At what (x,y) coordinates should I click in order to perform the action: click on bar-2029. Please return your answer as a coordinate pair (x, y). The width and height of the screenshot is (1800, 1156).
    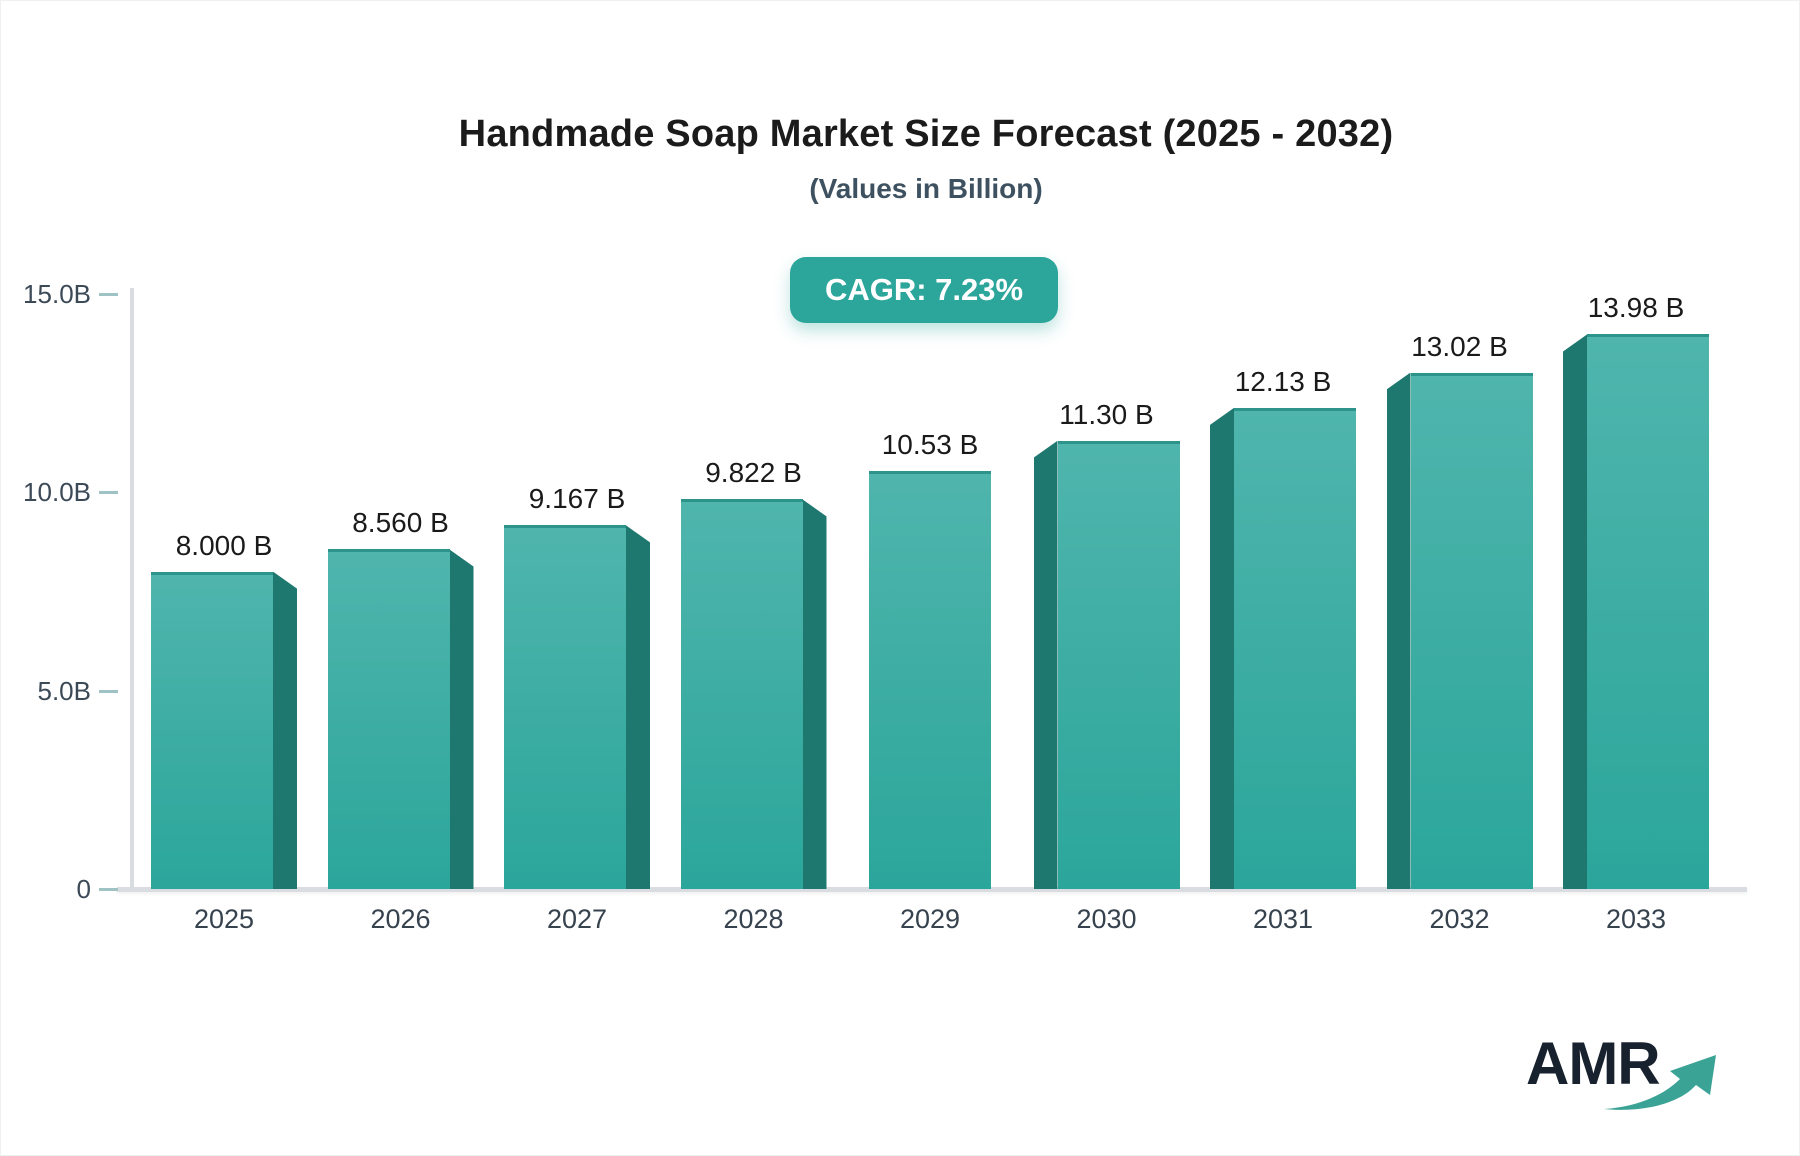
    Looking at the image, I should click on (930, 680).